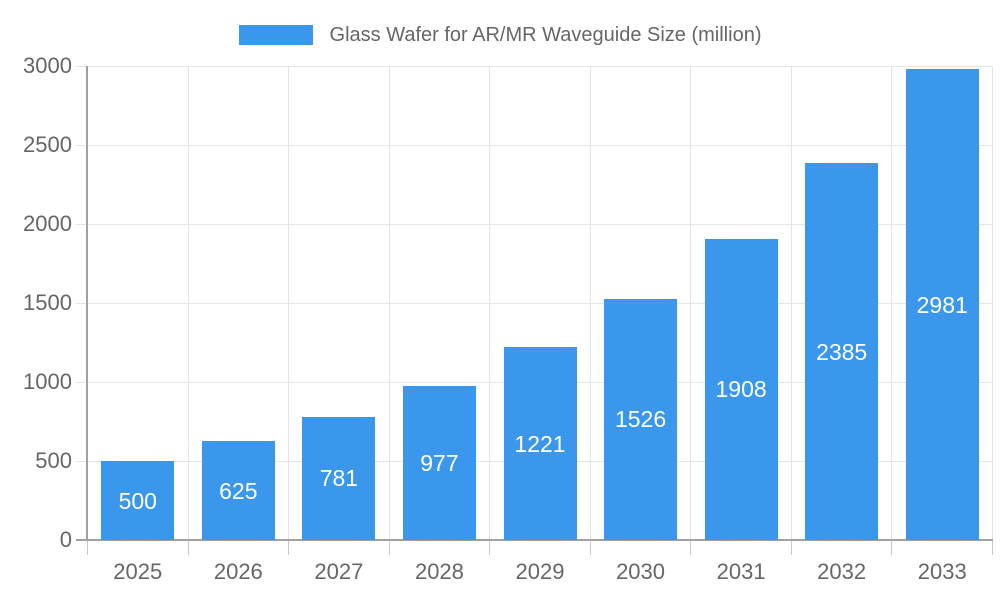  What do you see at coordinates (540, 571) in the screenshot?
I see `x-axis-label: 2029` at bounding box center [540, 571].